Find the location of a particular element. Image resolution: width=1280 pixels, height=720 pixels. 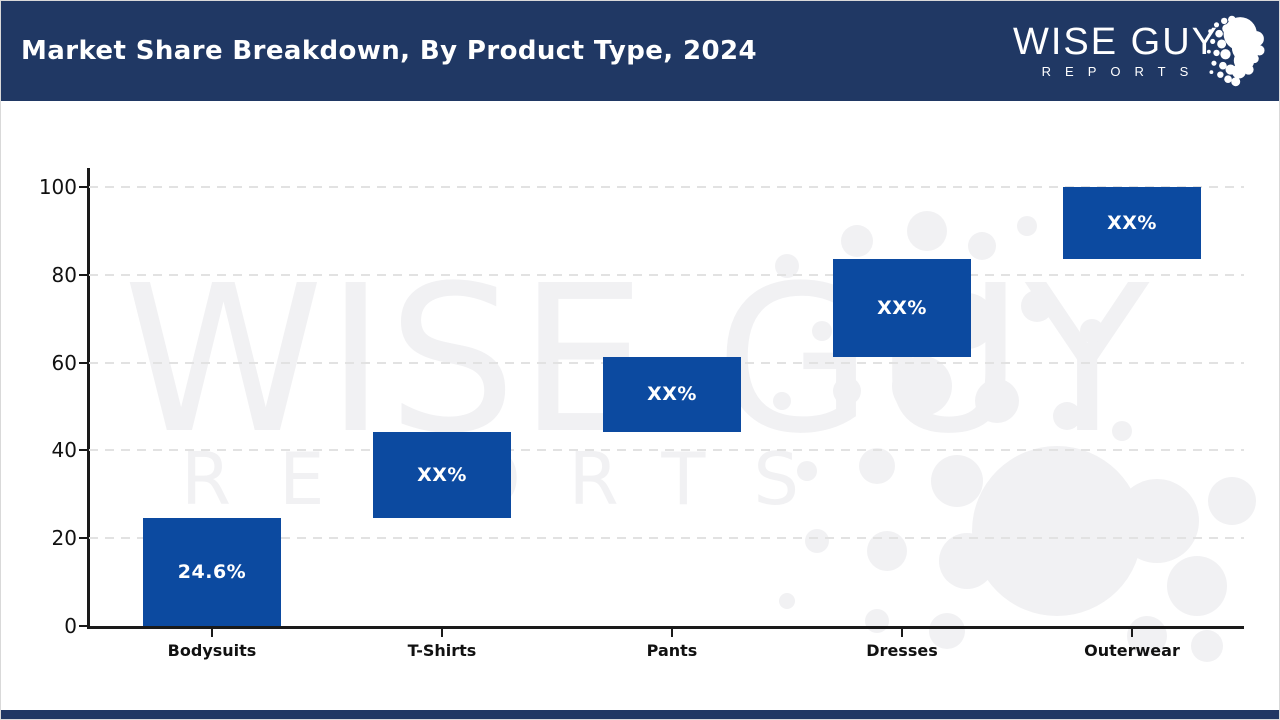

x-category-label-dresses: Dresses is located at coordinates (902, 650).